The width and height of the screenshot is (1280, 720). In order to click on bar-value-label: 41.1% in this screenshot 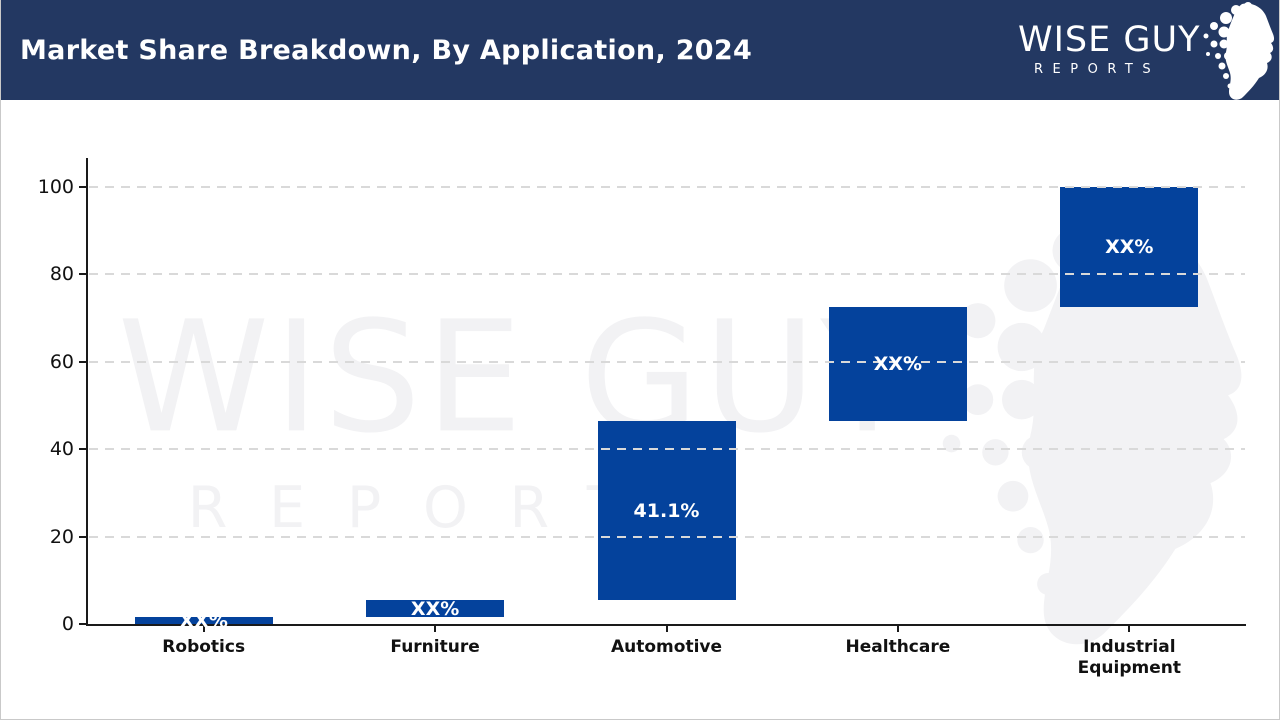, I will do `click(666, 510)`.